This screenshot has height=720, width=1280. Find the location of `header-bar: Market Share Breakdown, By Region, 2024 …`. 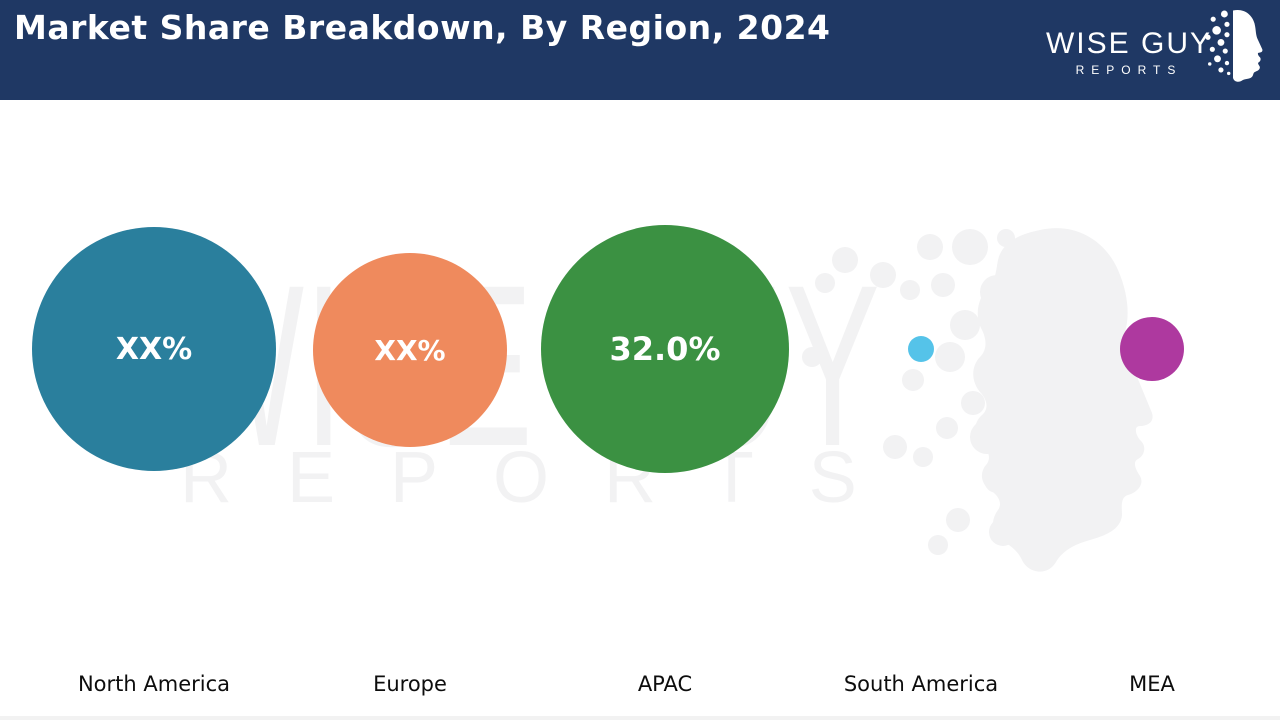

header-bar: Market Share Breakdown, By Region, 2024 … is located at coordinates (640, 50).